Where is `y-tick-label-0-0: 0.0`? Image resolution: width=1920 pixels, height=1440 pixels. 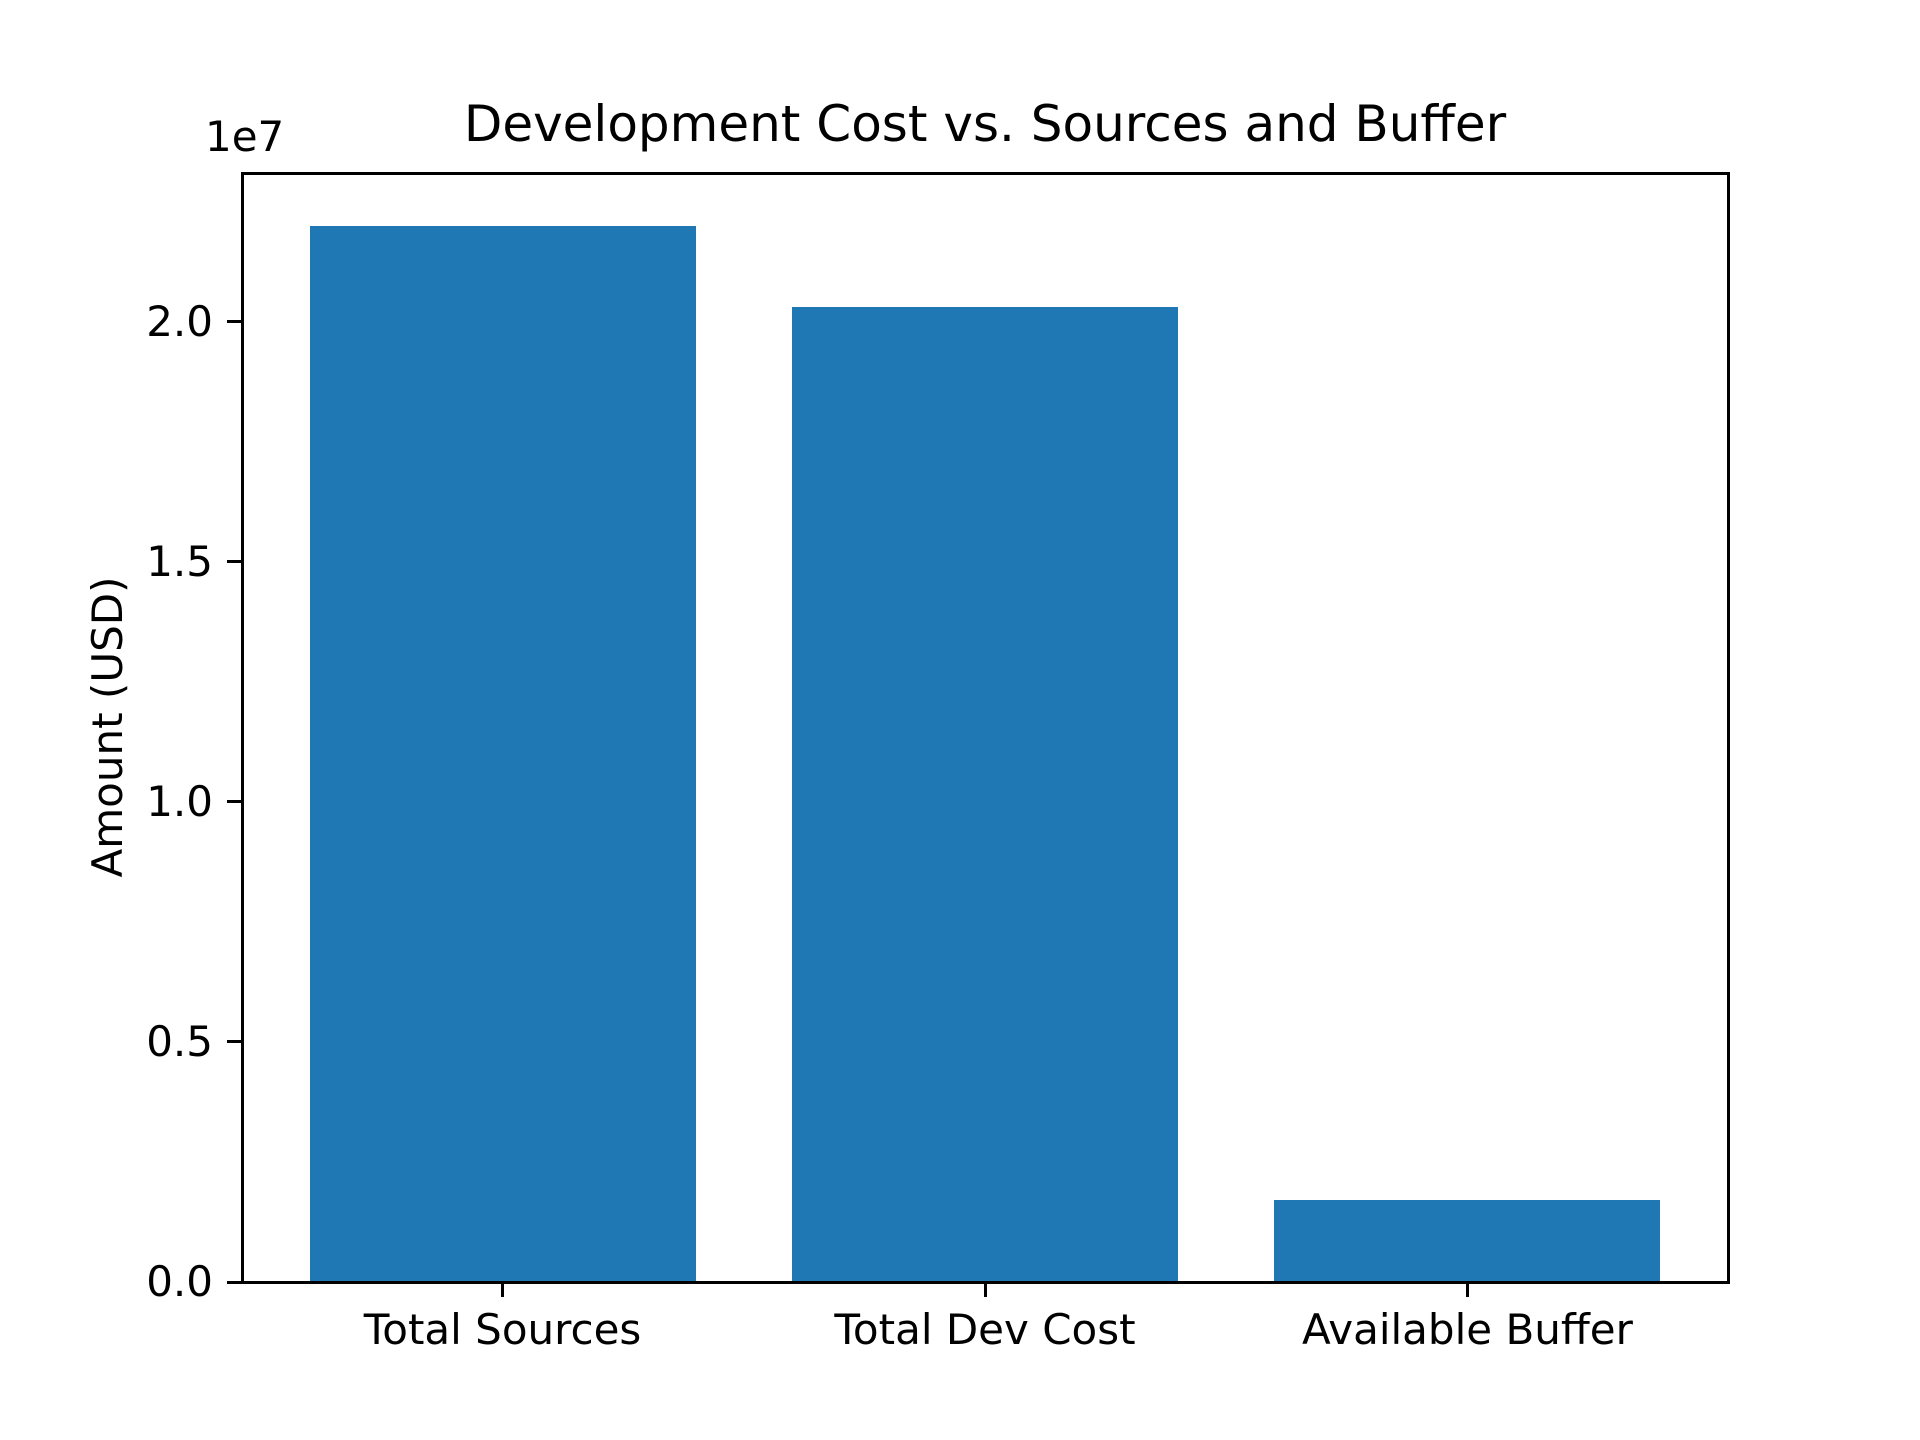 y-tick-label-0-0: 0.0 is located at coordinates (179, 1281).